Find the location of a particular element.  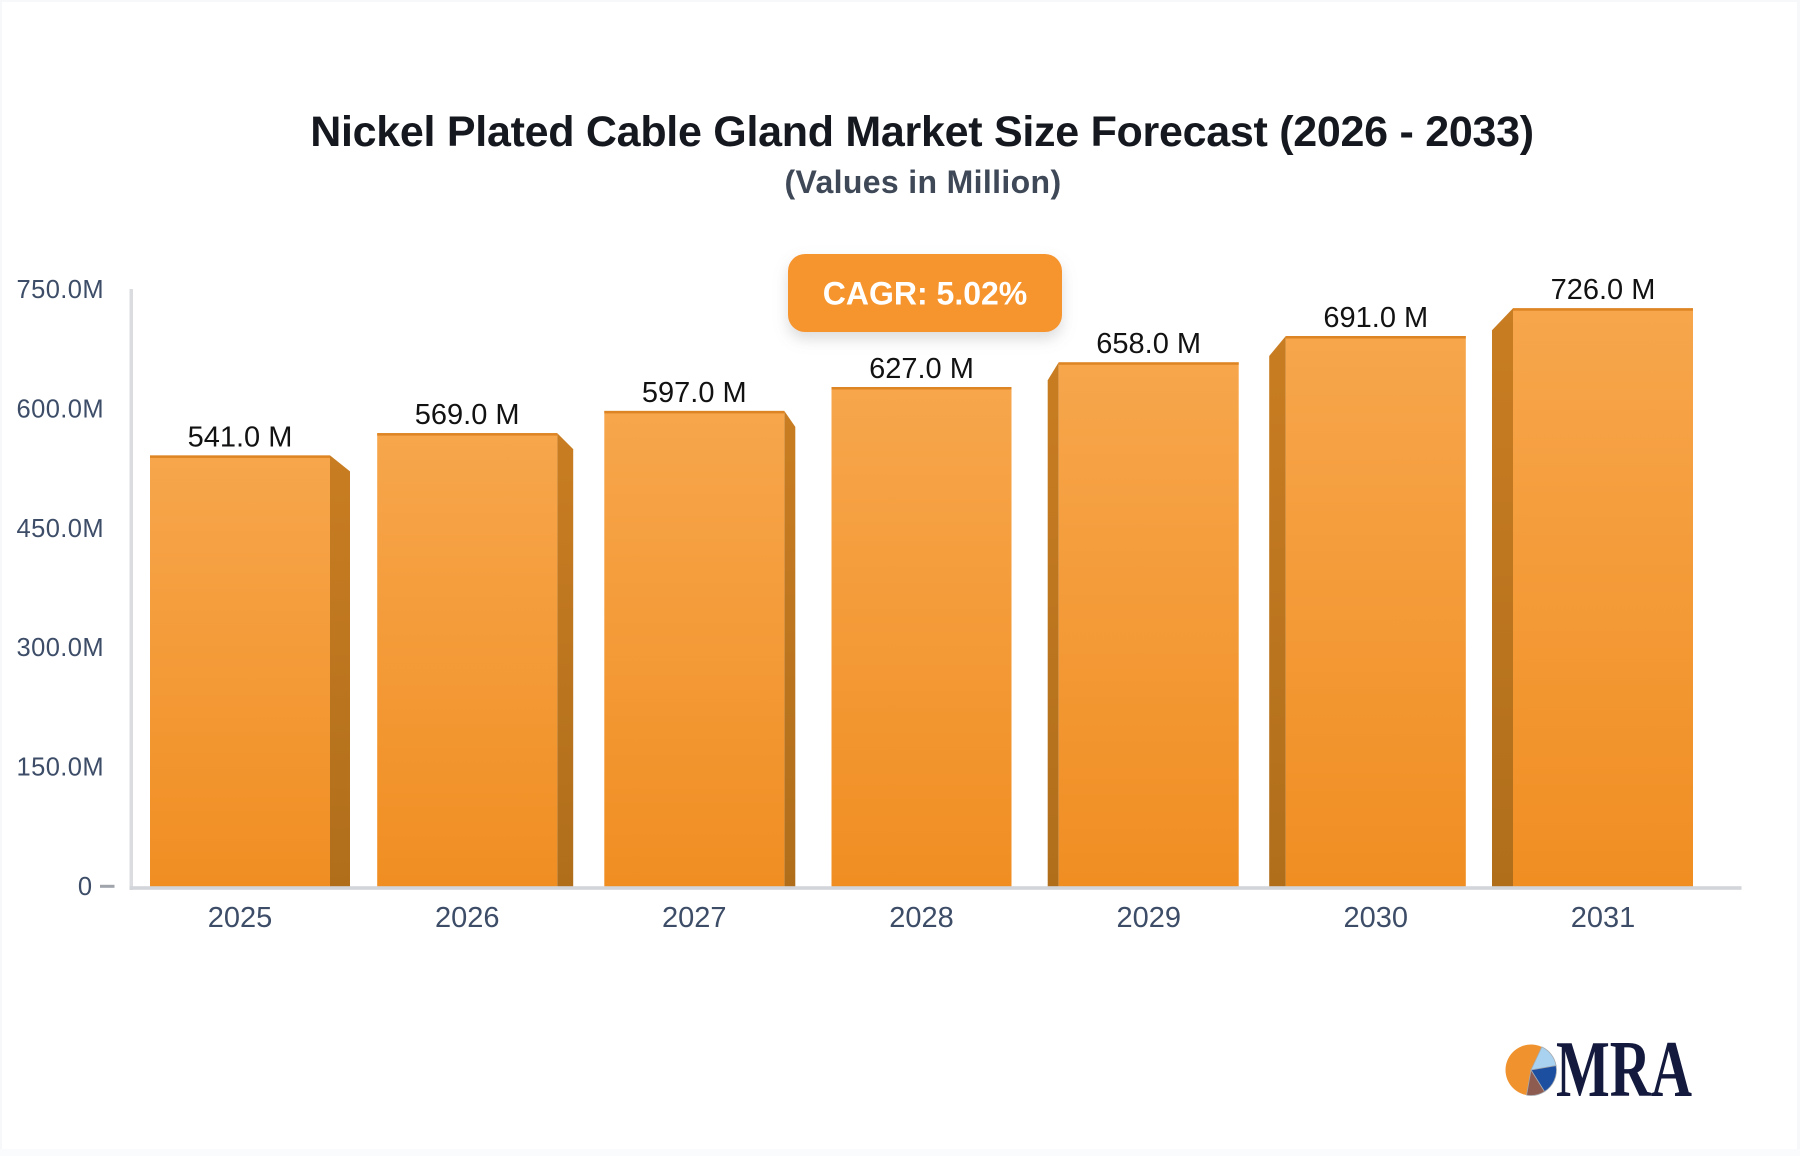

svg-text: 658.0 M is located at coordinates (1148, 344).